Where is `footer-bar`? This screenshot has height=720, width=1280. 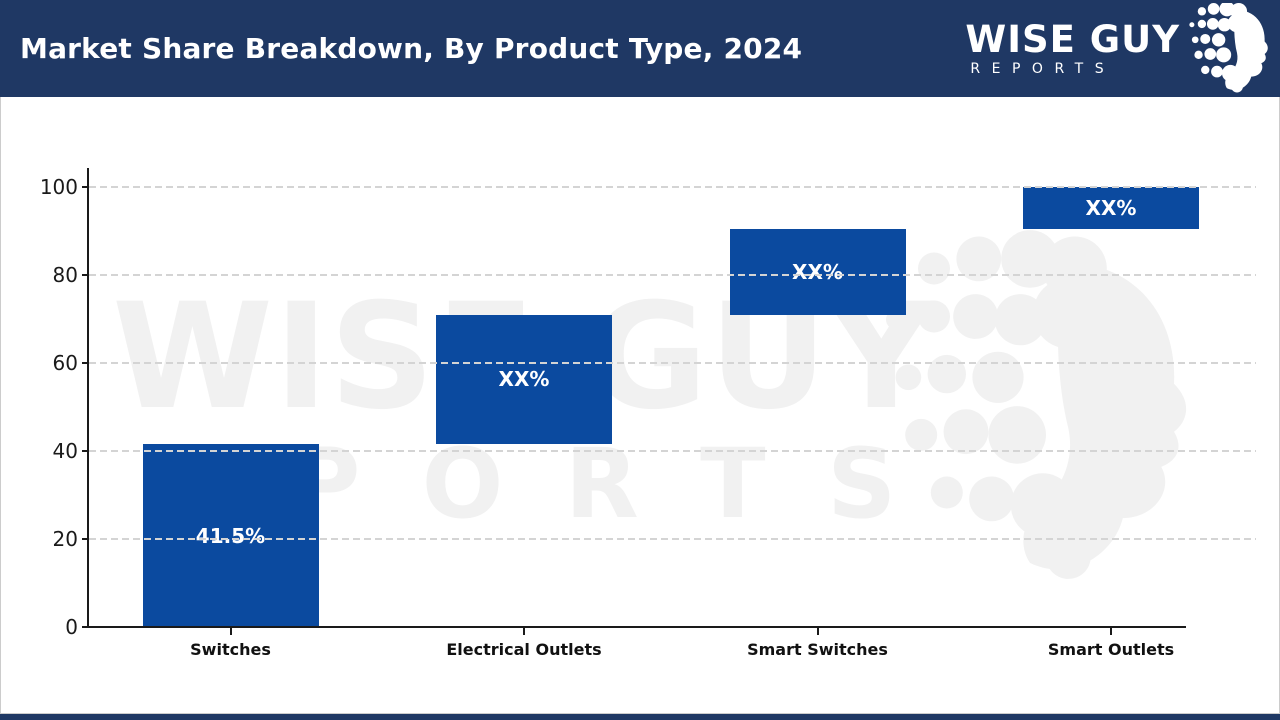
footer-bar is located at coordinates (640, 716).